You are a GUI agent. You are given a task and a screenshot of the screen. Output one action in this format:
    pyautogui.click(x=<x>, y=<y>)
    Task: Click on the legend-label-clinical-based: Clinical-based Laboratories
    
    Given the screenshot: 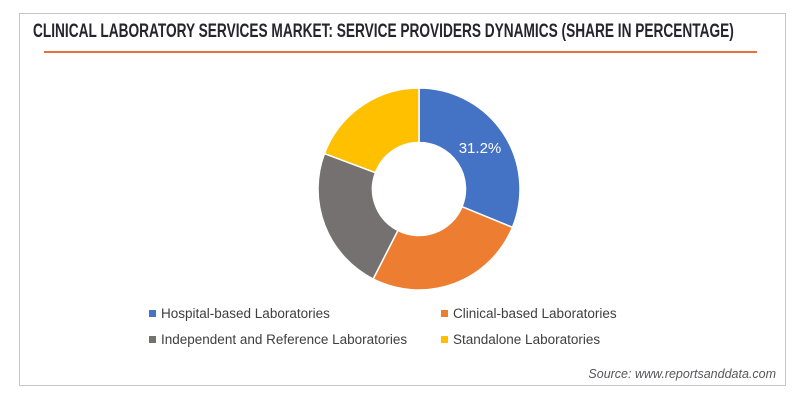 What is the action you would take?
    pyautogui.click(x=535, y=313)
    